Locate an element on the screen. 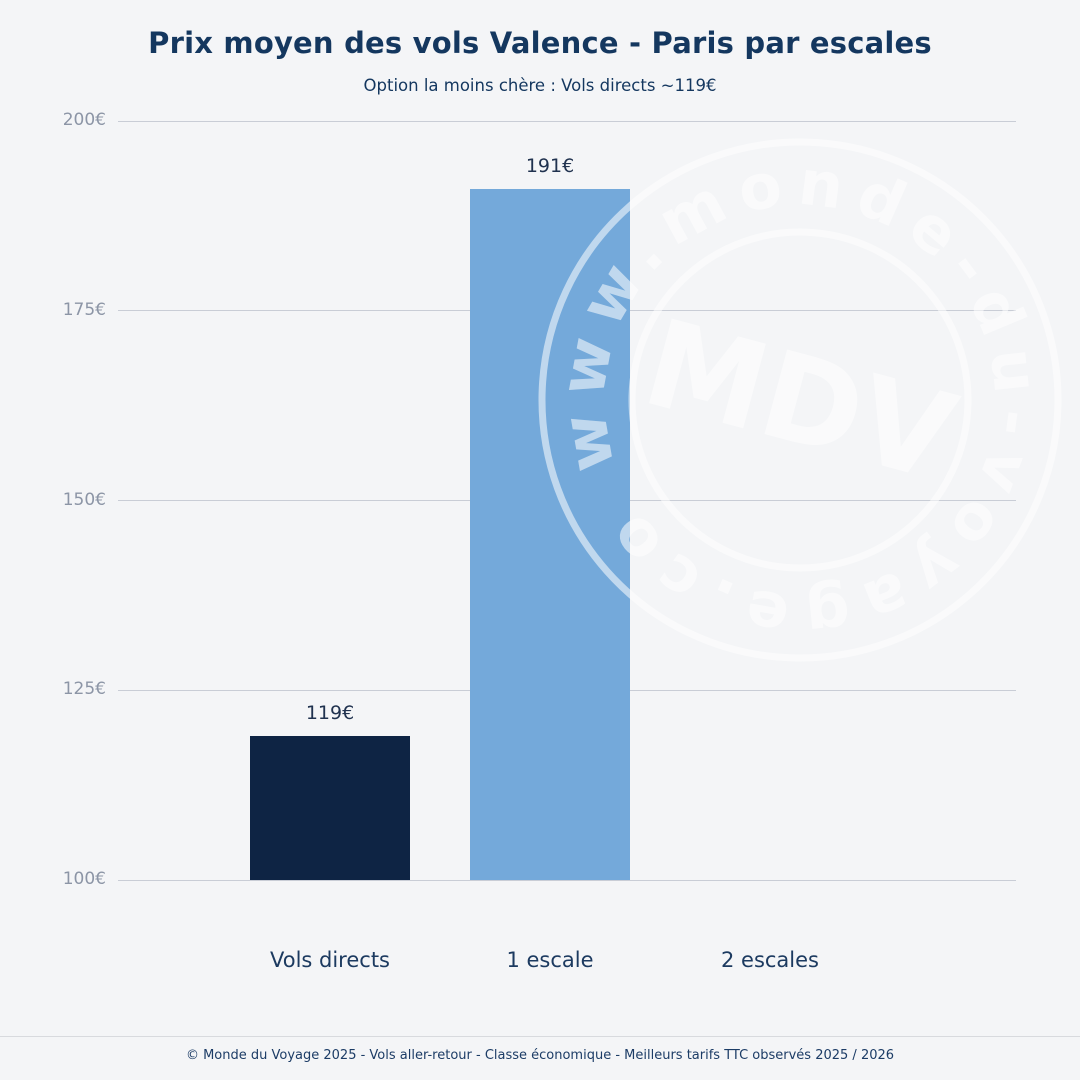  y-axis-tick-label: 150€ is located at coordinates (84, 499).